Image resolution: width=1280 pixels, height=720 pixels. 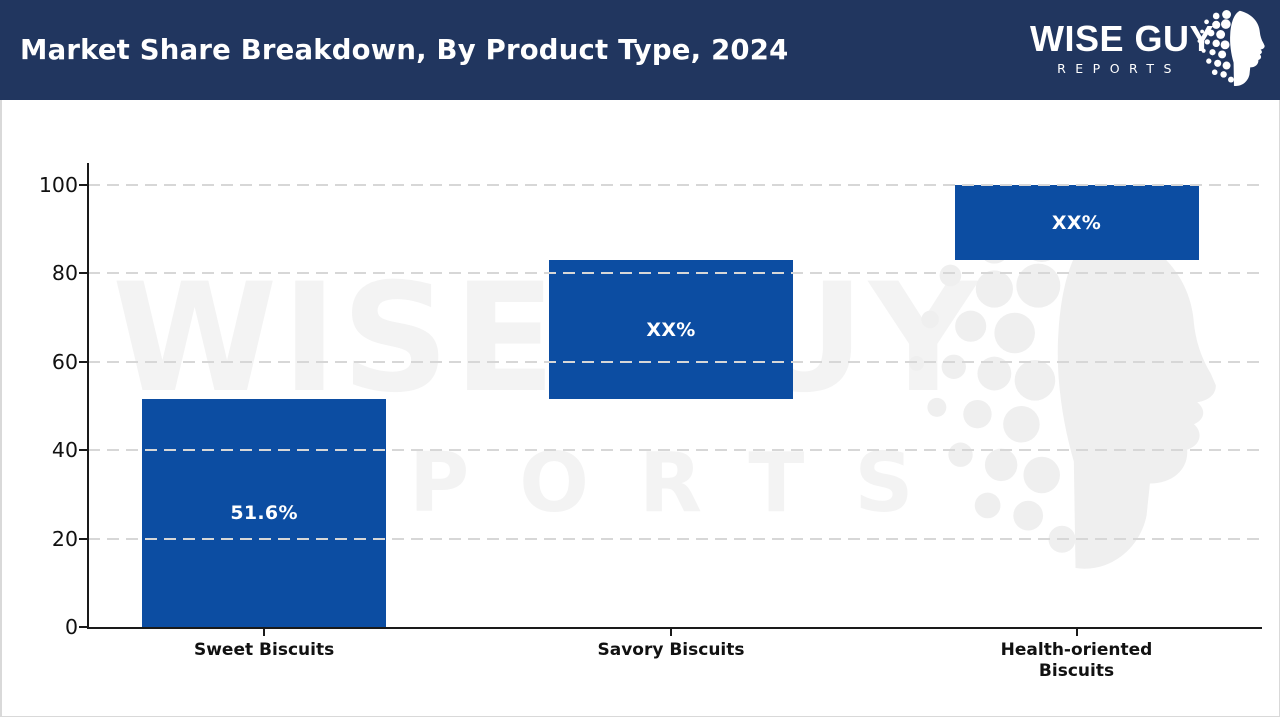 What do you see at coordinates (58, 185) in the screenshot?
I see `y-axis-tick-label: 100` at bounding box center [58, 185].